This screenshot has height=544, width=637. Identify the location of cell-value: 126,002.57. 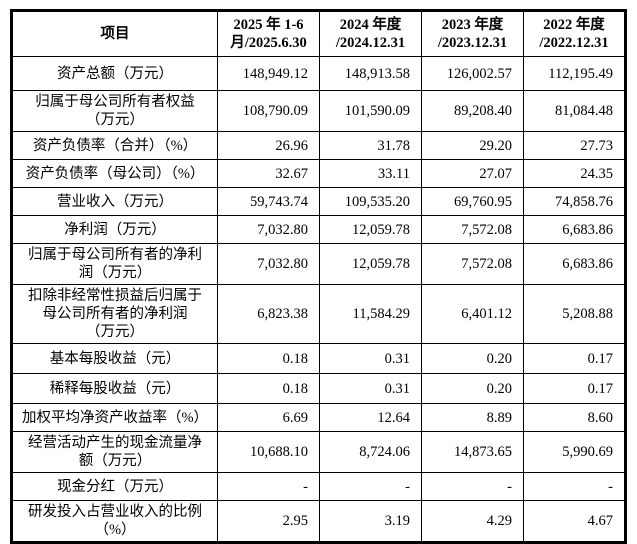
(472, 73).